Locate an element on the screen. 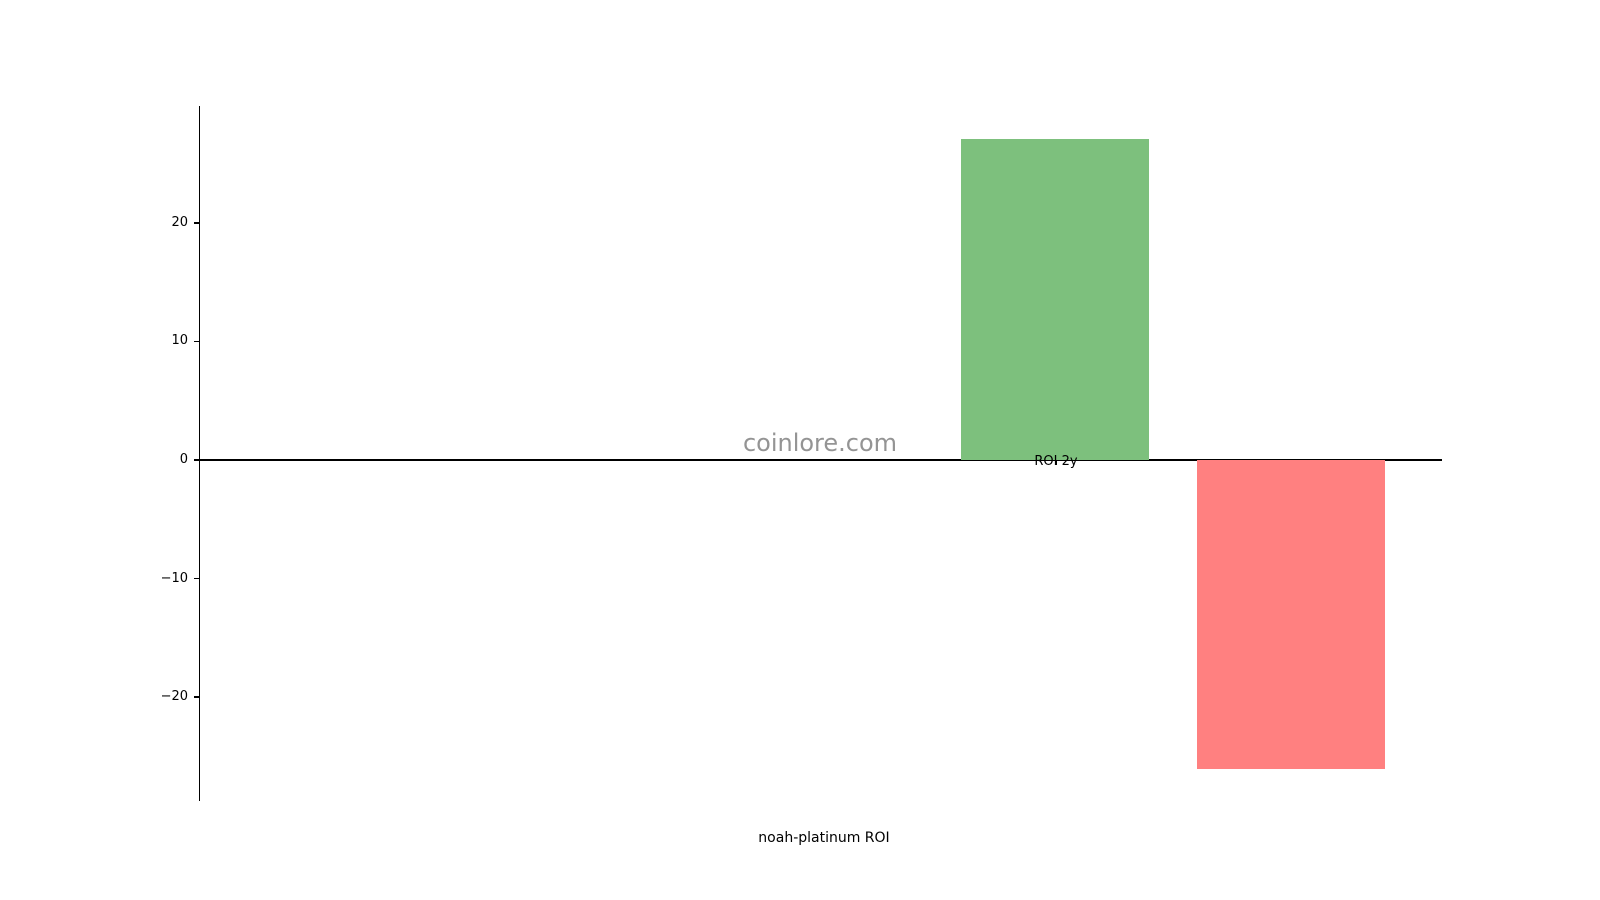 The width and height of the screenshot is (1600, 900). xtick-mark-roi-2y is located at coordinates (1056, 462).